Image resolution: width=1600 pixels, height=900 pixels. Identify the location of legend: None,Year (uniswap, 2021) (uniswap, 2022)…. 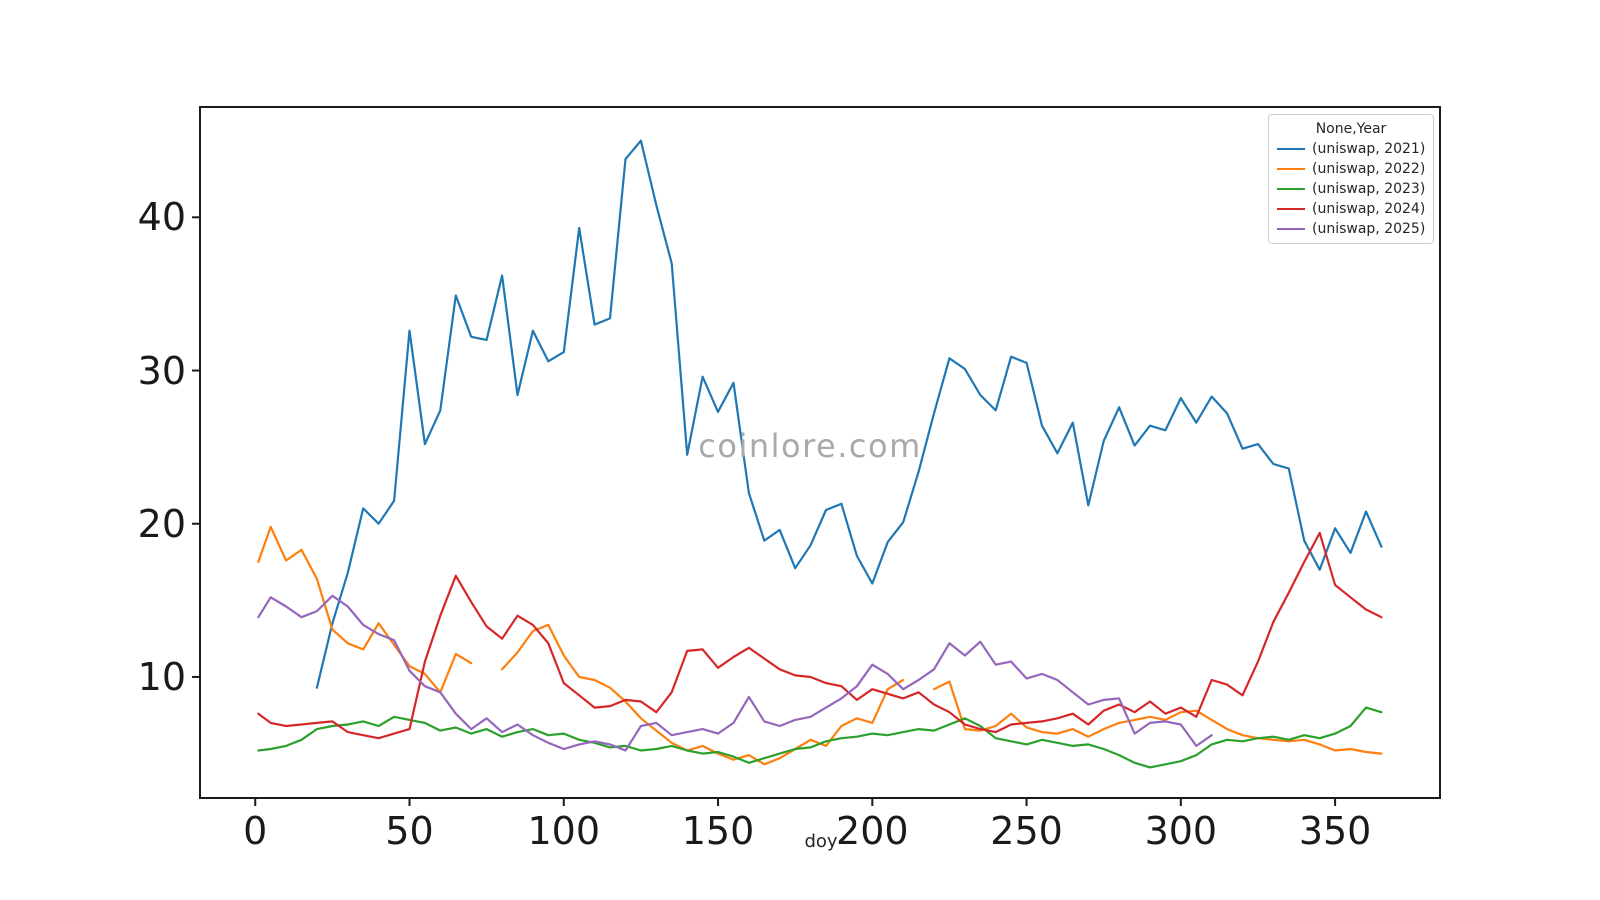
(1351, 179).